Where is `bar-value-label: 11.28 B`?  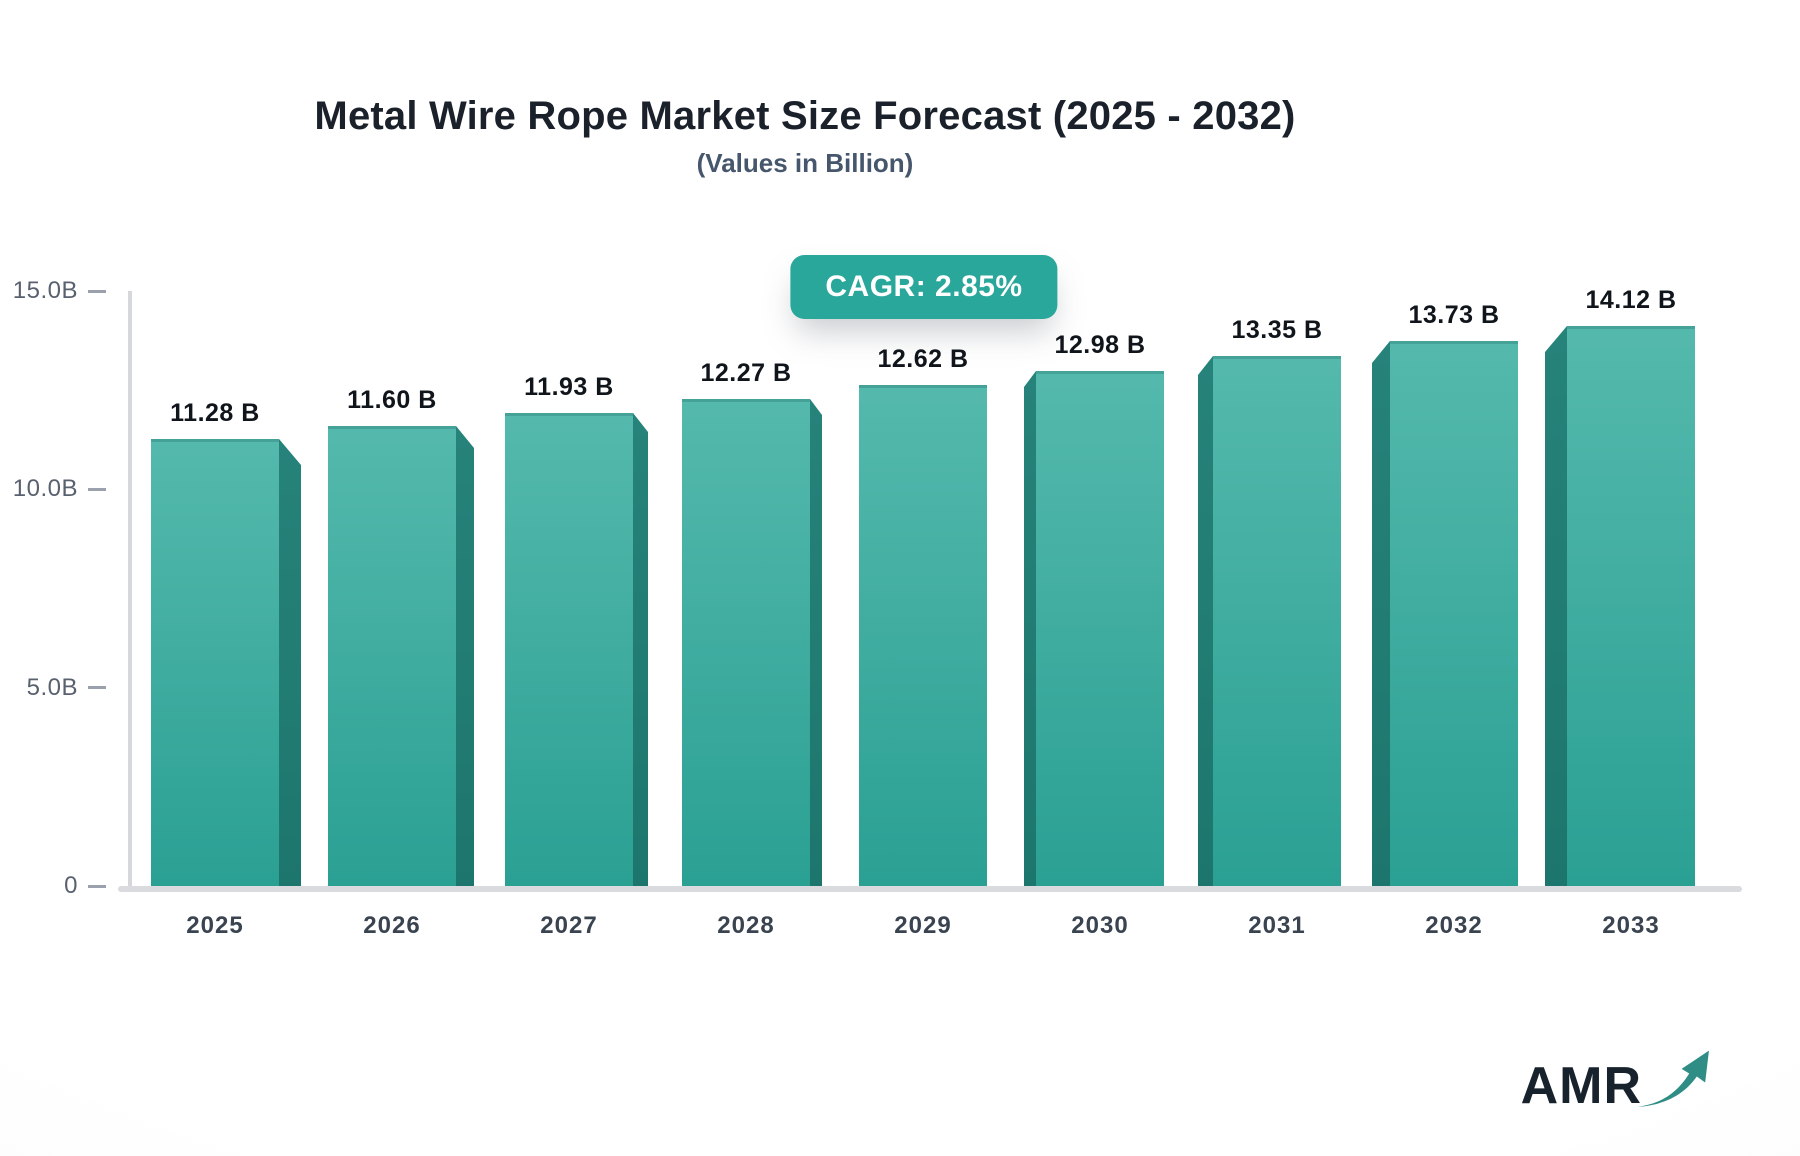 bar-value-label: 11.28 B is located at coordinates (215, 413).